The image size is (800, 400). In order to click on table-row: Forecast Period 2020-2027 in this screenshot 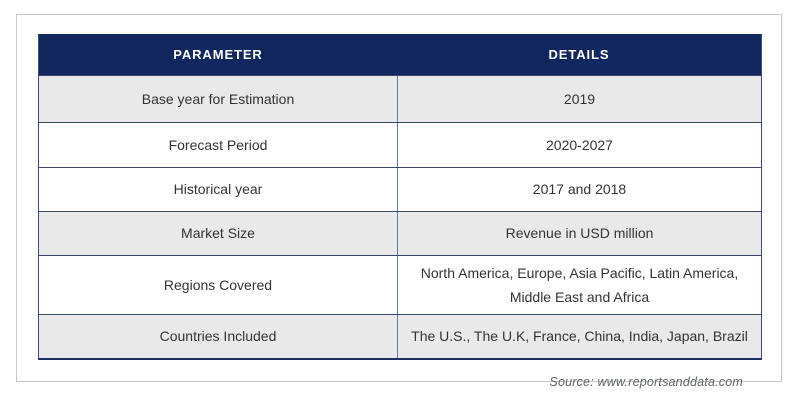, I will do `click(400, 144)`.